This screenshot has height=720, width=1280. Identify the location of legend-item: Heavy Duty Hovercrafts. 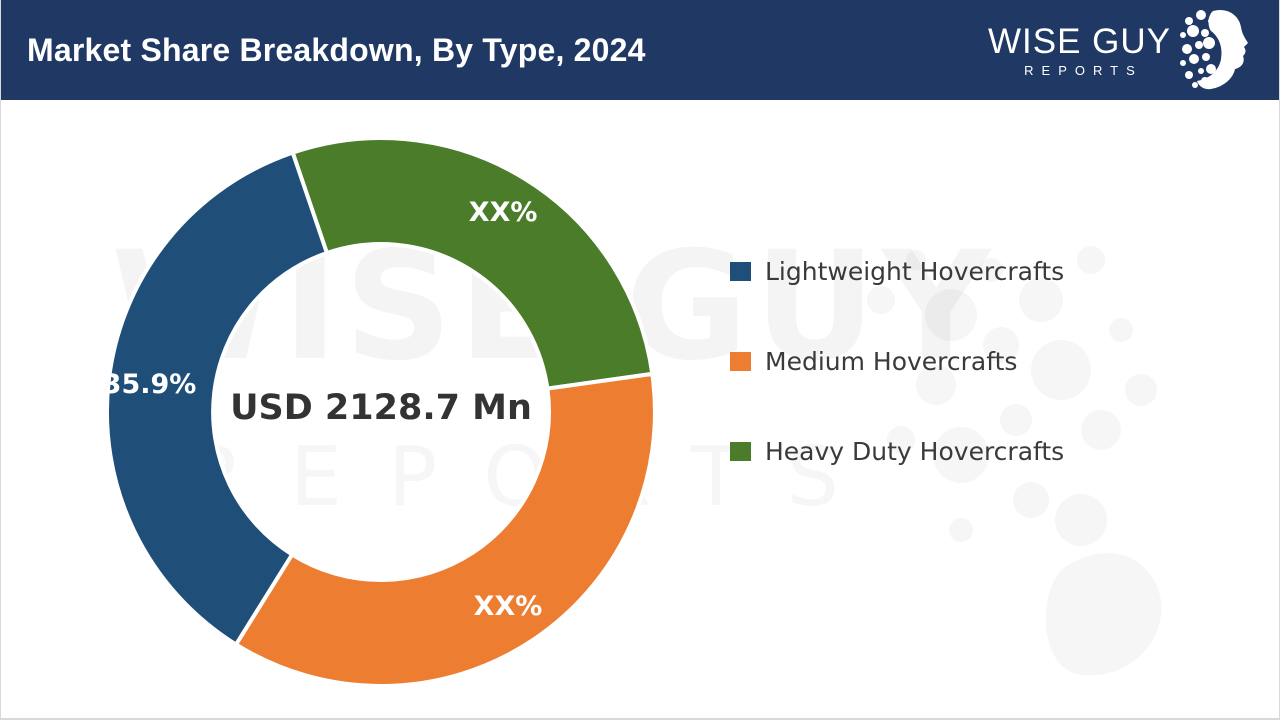
(897, 451).